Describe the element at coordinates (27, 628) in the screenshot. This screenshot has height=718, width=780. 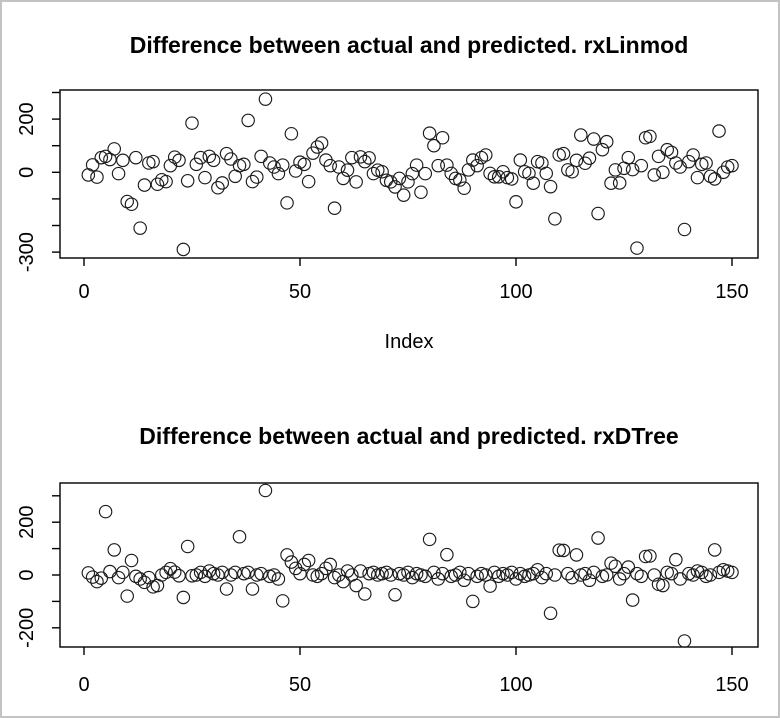
I see `y-tick-label: -200` at that location.